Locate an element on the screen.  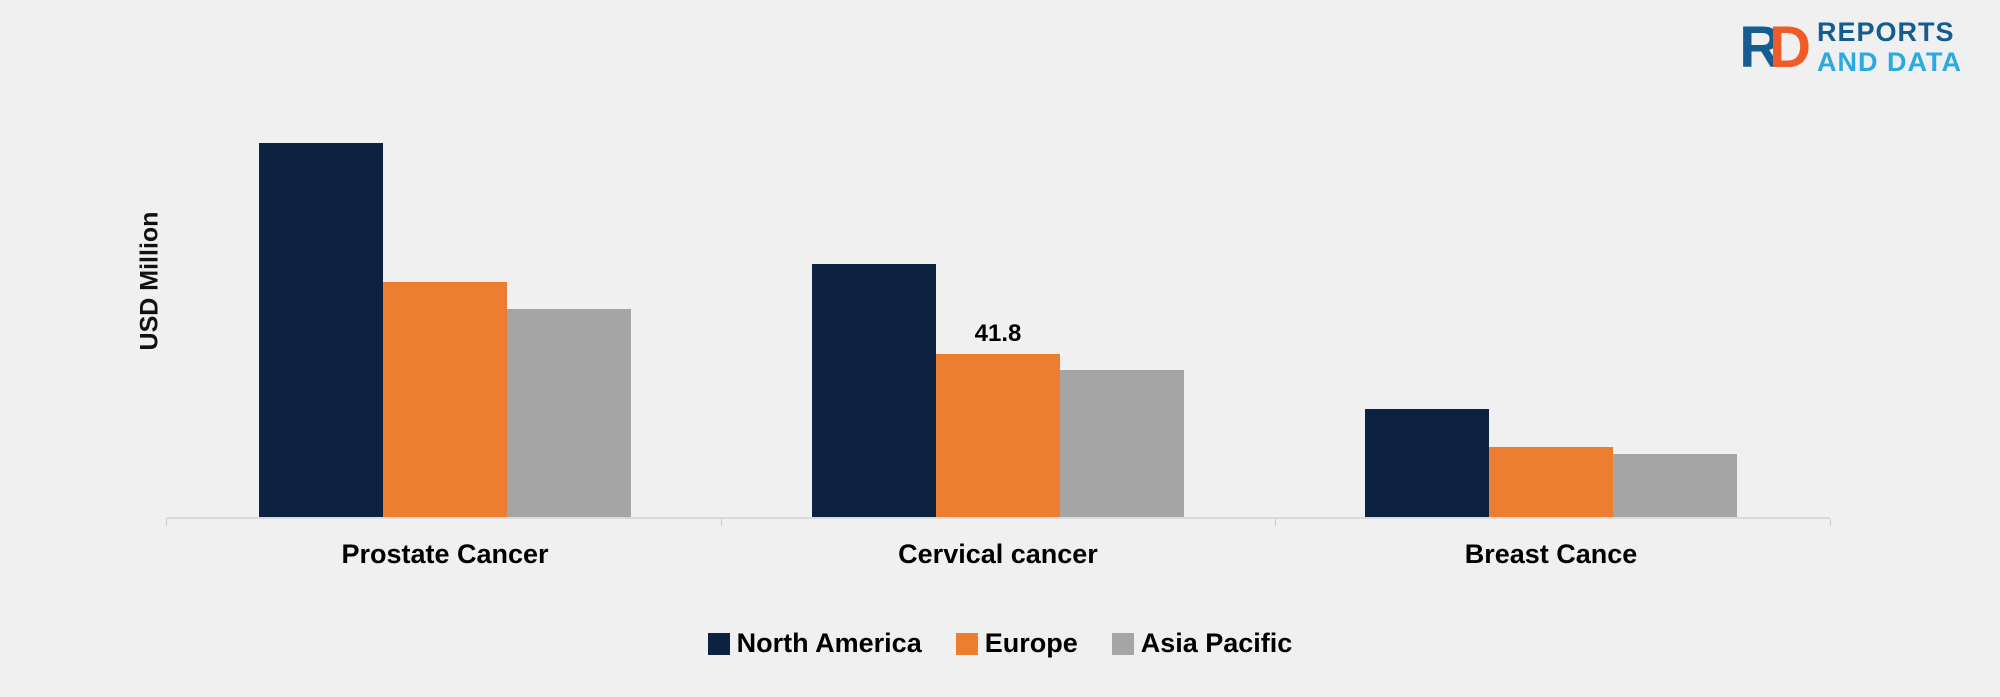
legend-item-europe: Europe is located at coordinates (1016, 643).